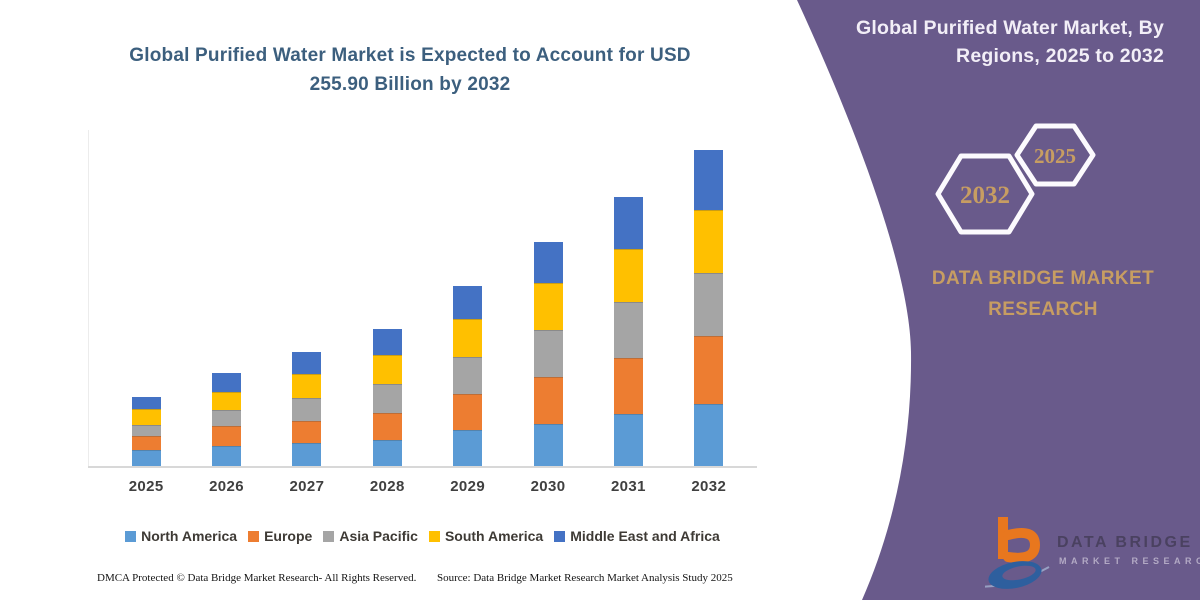 Image resolution: width=1200 pixels, height=600 pixels. Describe the element at coordinates (468, 337) in the screenshot. I see `bar-segment-2029-south-america` at that location.